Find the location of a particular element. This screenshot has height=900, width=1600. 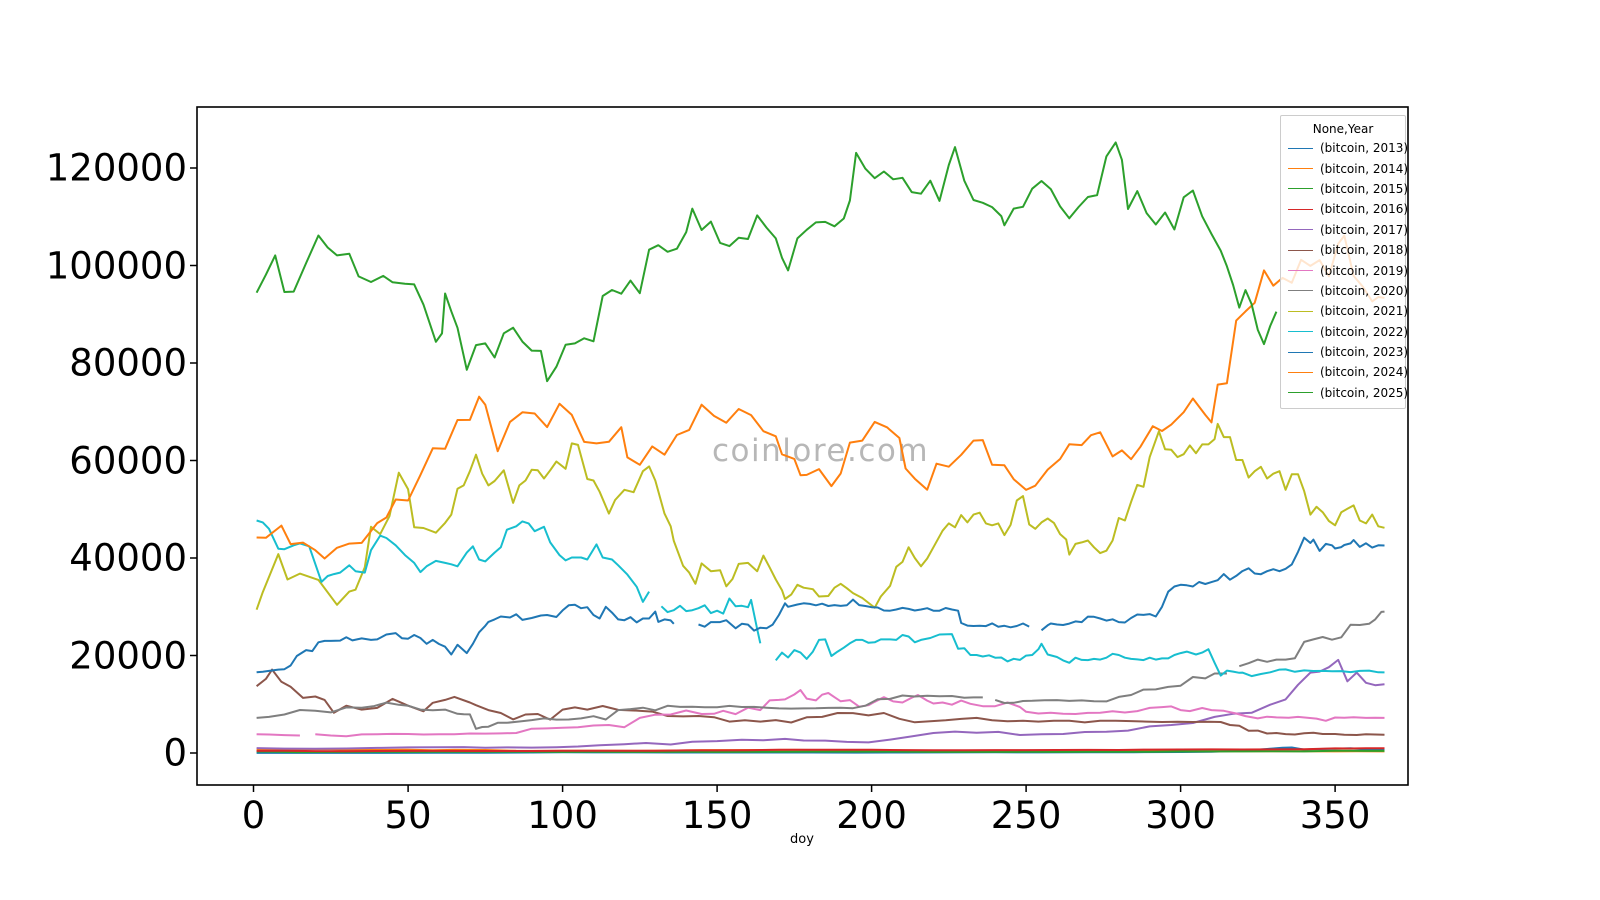

legend-entry-label: (bitcoin, 2023) is located at coordinates (1364, 352).